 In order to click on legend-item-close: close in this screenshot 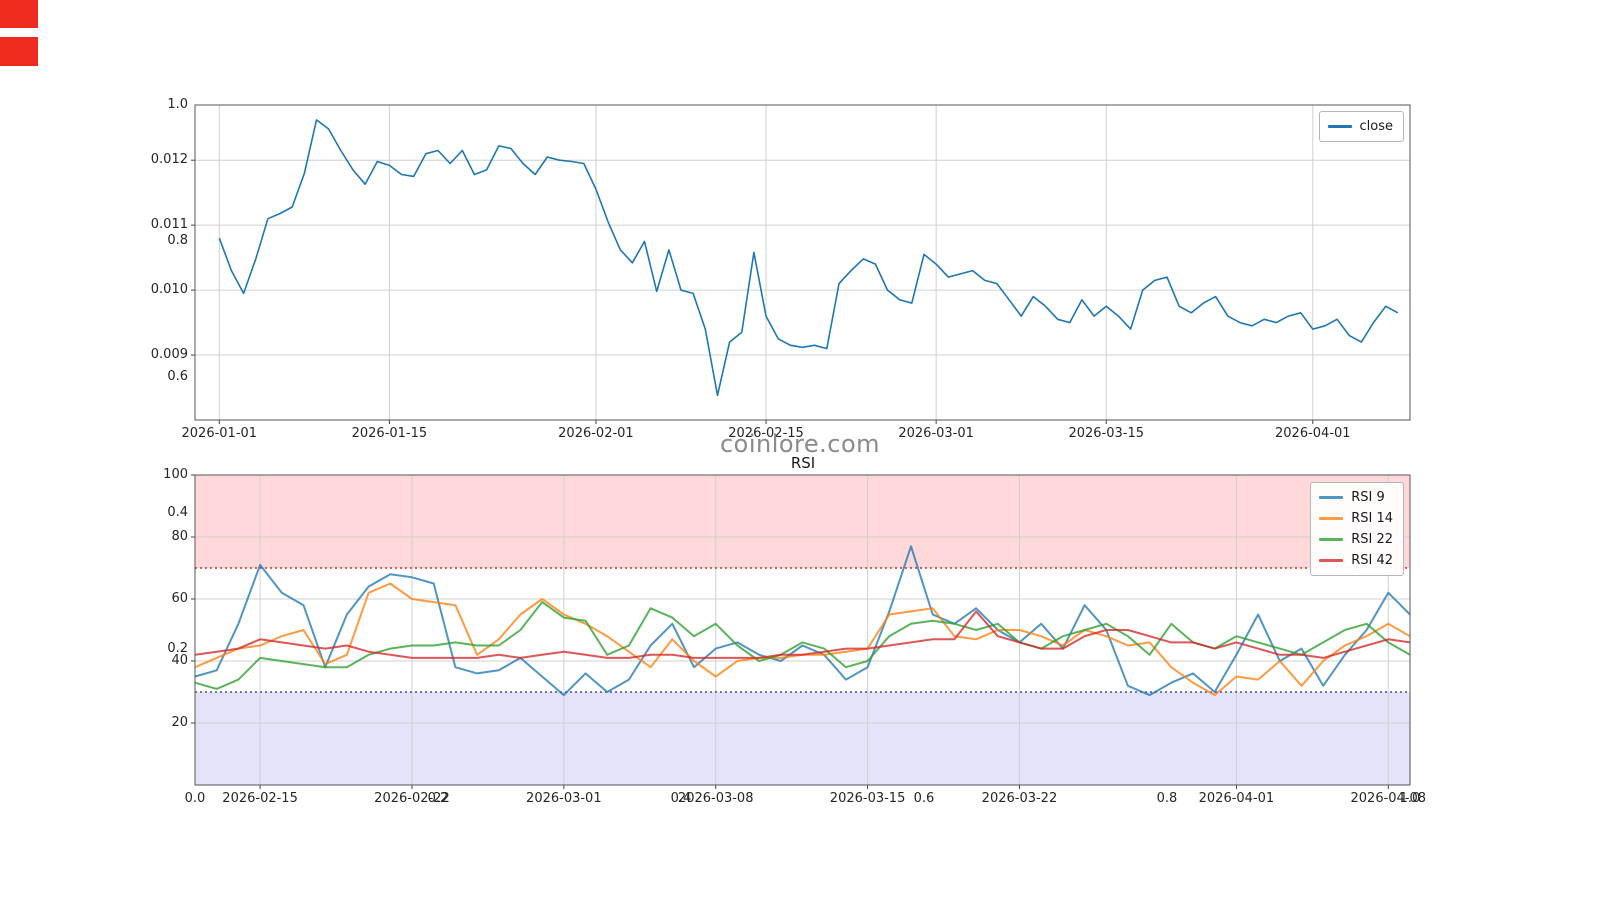, I will do `click(1360, 126)`.